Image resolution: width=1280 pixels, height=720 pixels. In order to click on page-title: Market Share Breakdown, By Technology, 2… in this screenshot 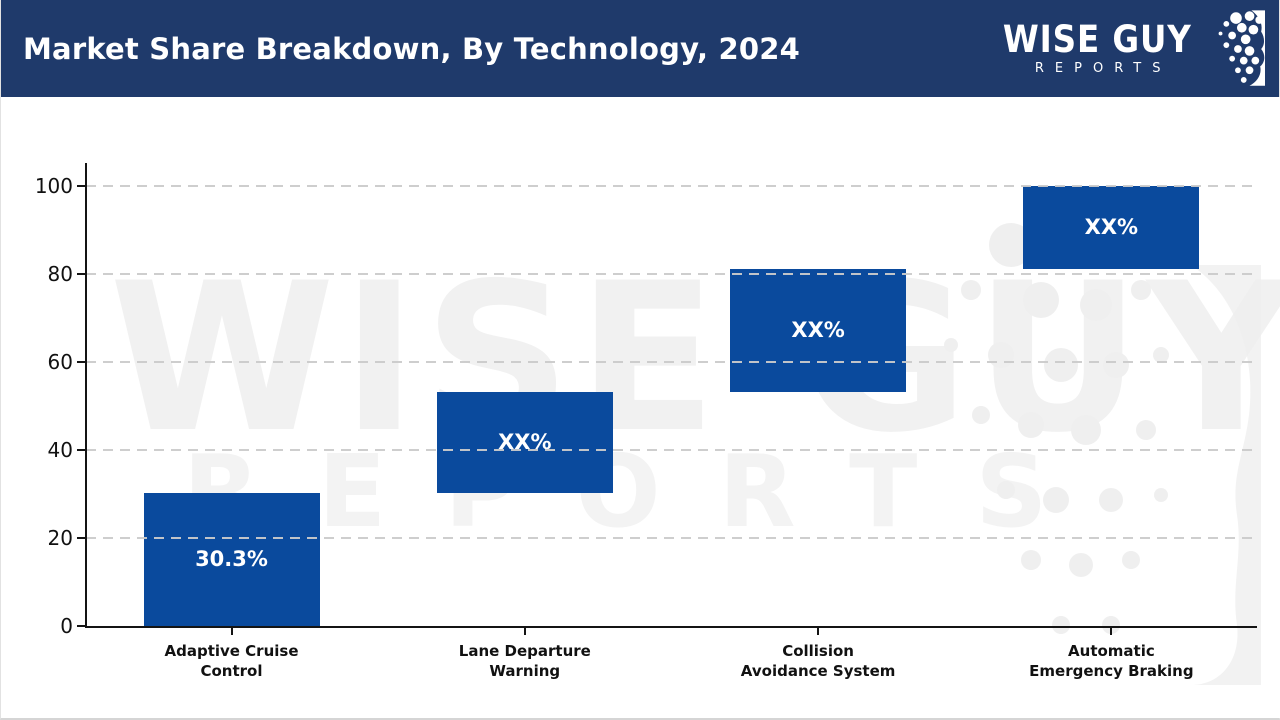, I will do `click(412, 48)`.